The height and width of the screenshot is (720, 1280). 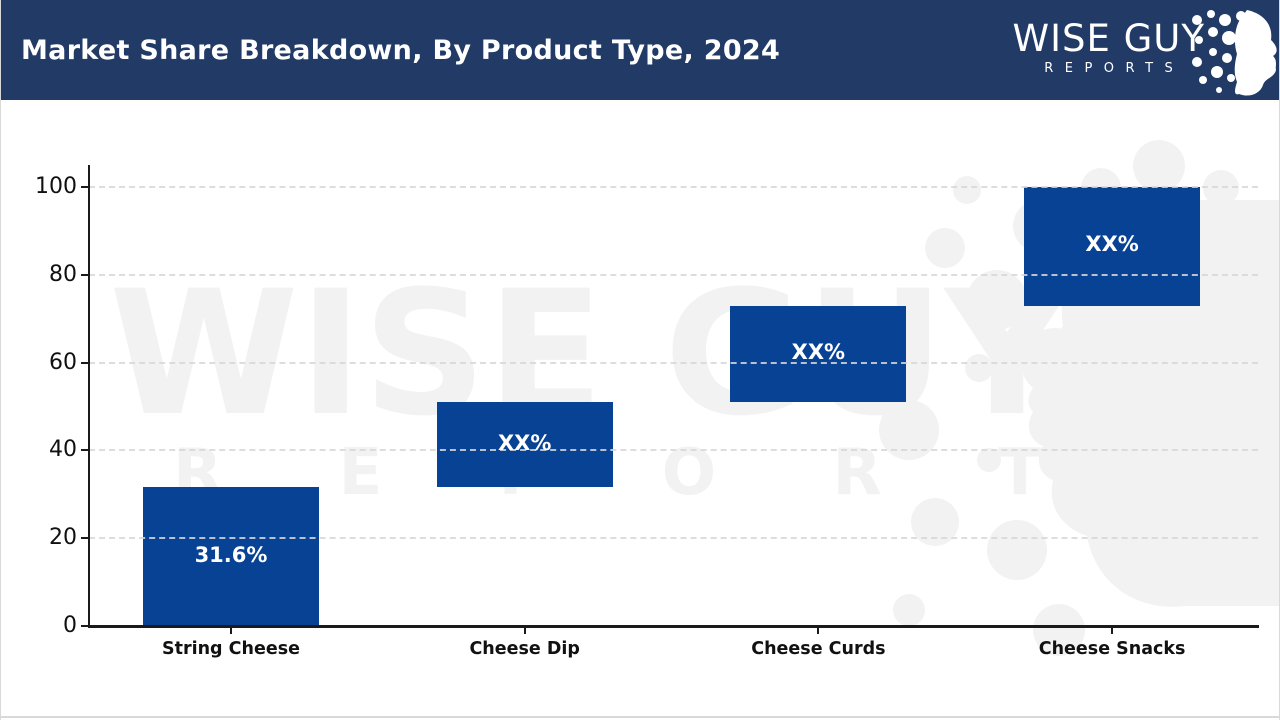 What do you see at coordinates (1114, 68) in the screenshot?
I see `brand-subname: REPORTS` at bounding box center [1114, 68].